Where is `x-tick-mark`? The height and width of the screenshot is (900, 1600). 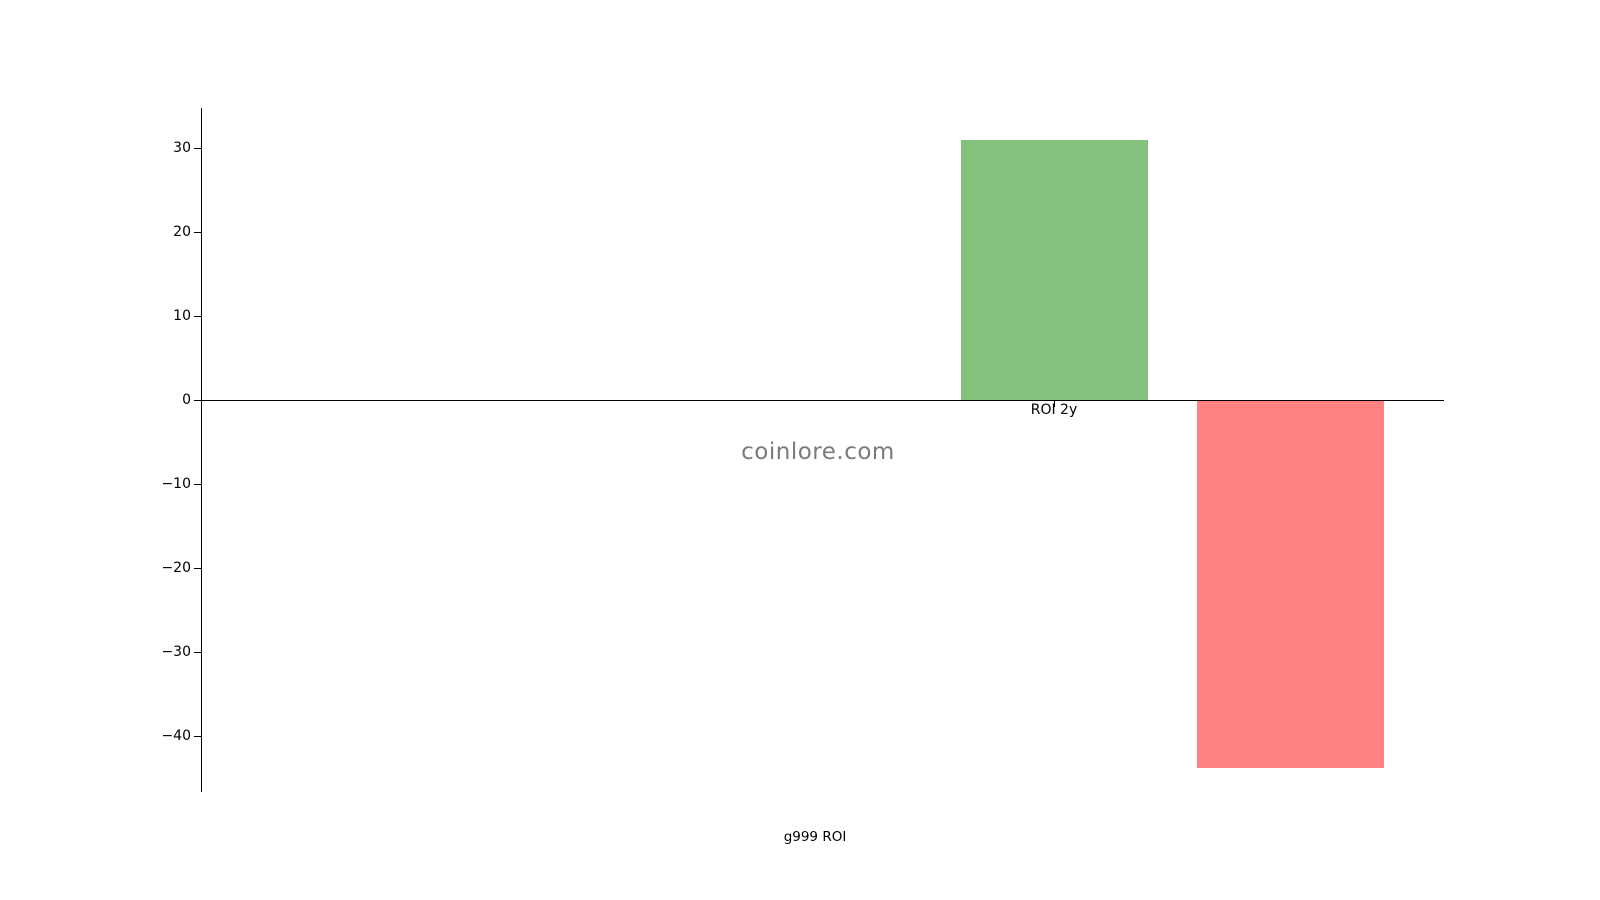 x-tick-mark is located at coordinates (1054, 403).